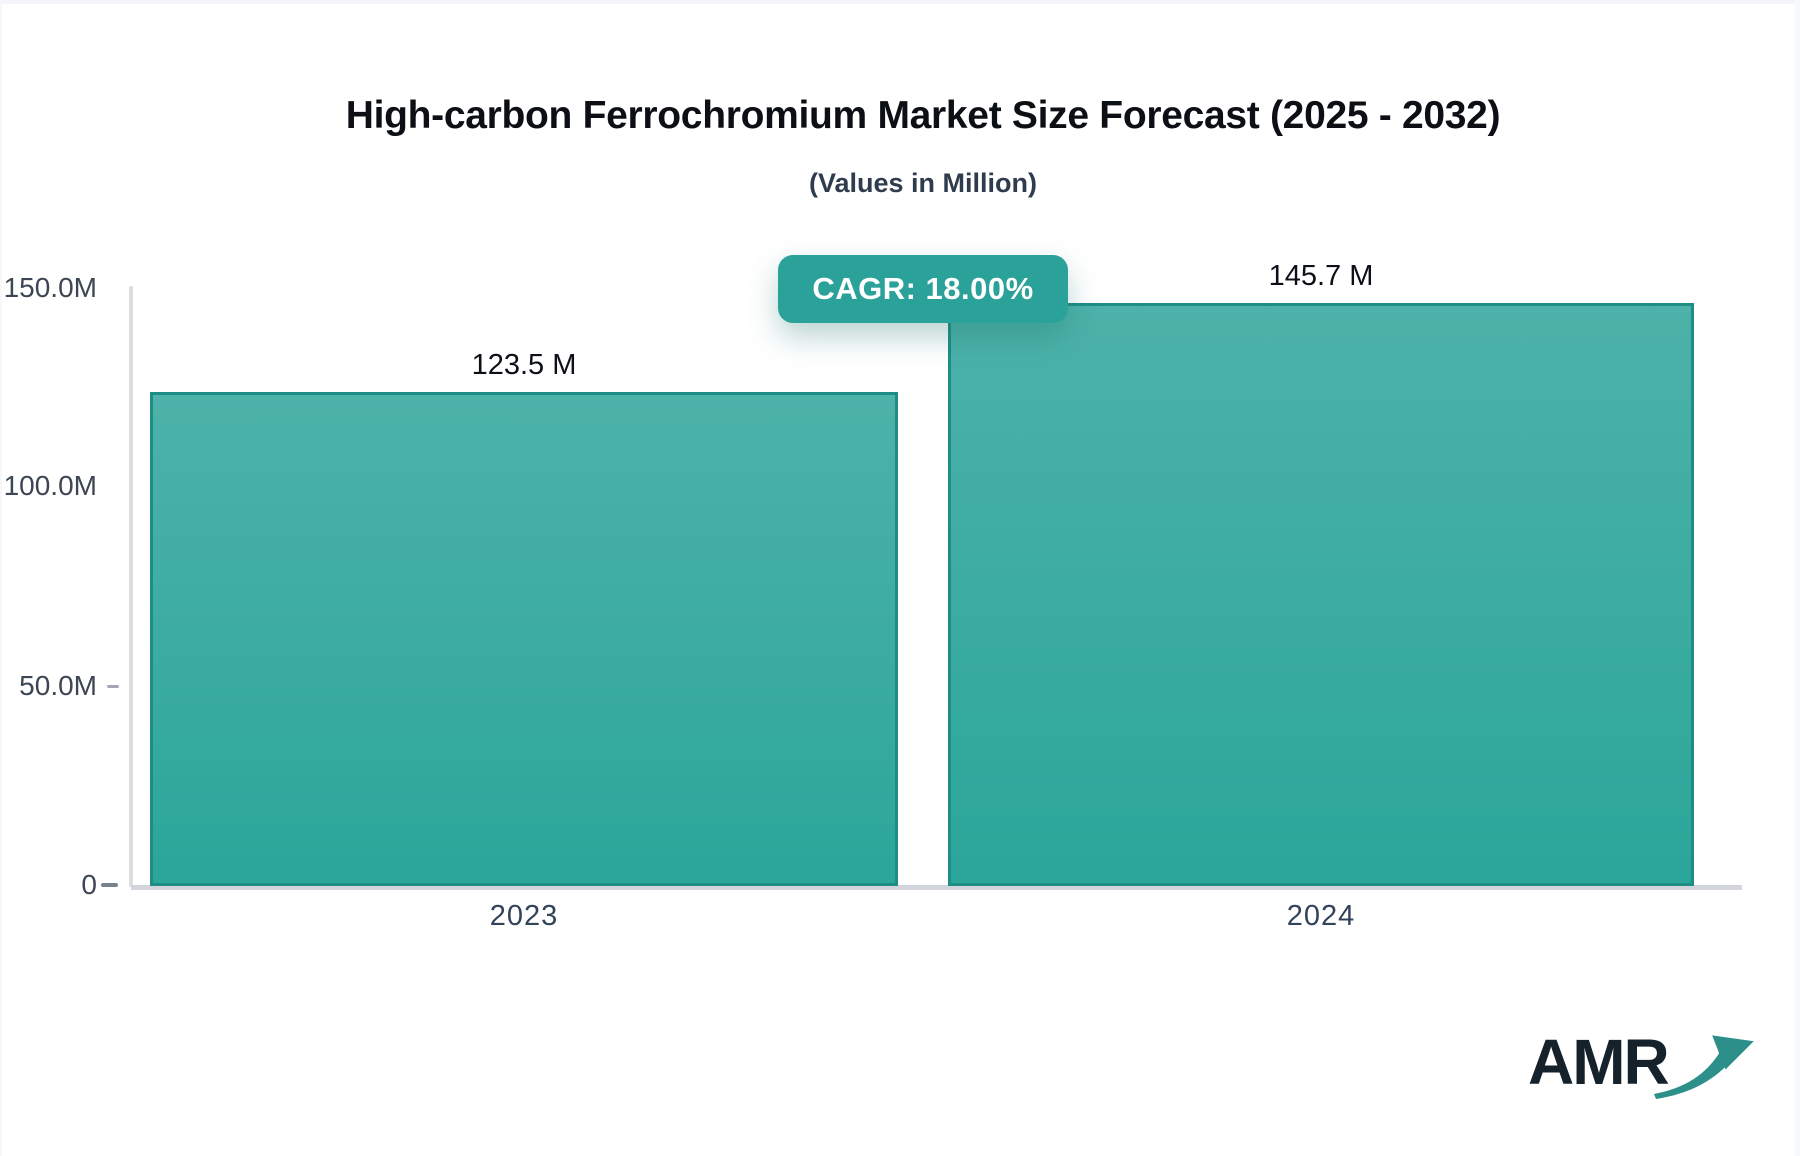 The image size is (1800, 1156). I want to click on x-axis-line, so click(936, 887).